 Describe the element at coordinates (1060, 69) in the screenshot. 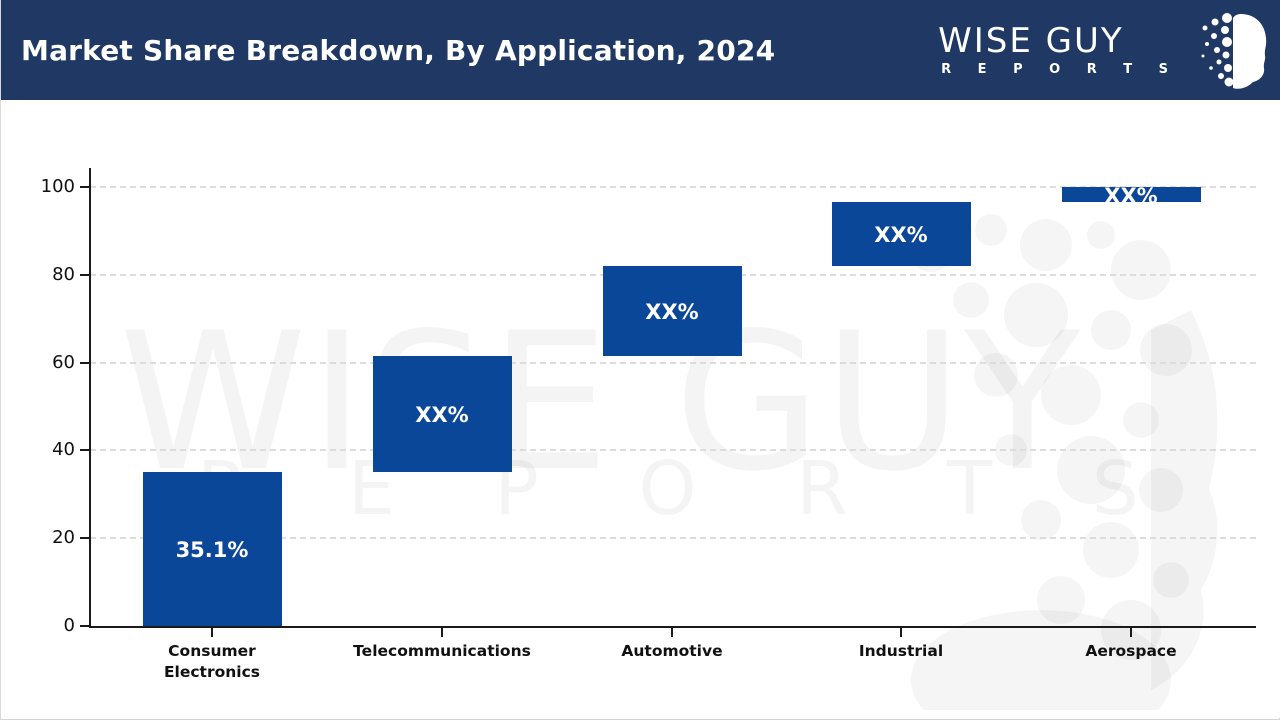

I see `logo-subtext: R E P O R T S` at that location.